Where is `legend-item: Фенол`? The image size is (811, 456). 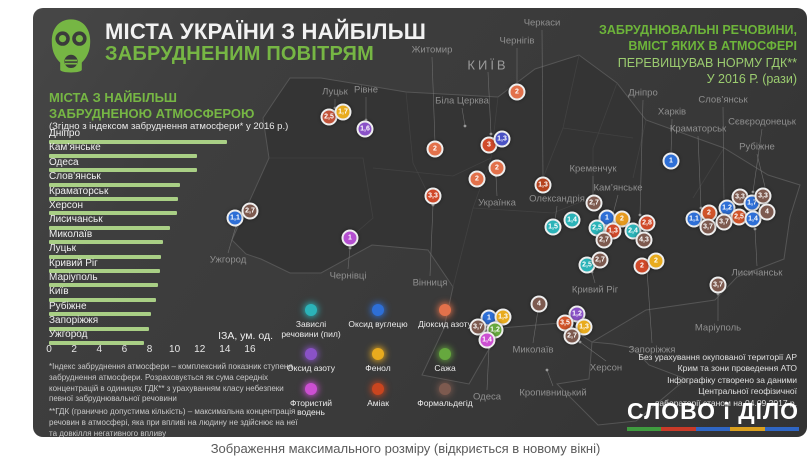
legend-item: Фенол is located at coordinates (378, 361).